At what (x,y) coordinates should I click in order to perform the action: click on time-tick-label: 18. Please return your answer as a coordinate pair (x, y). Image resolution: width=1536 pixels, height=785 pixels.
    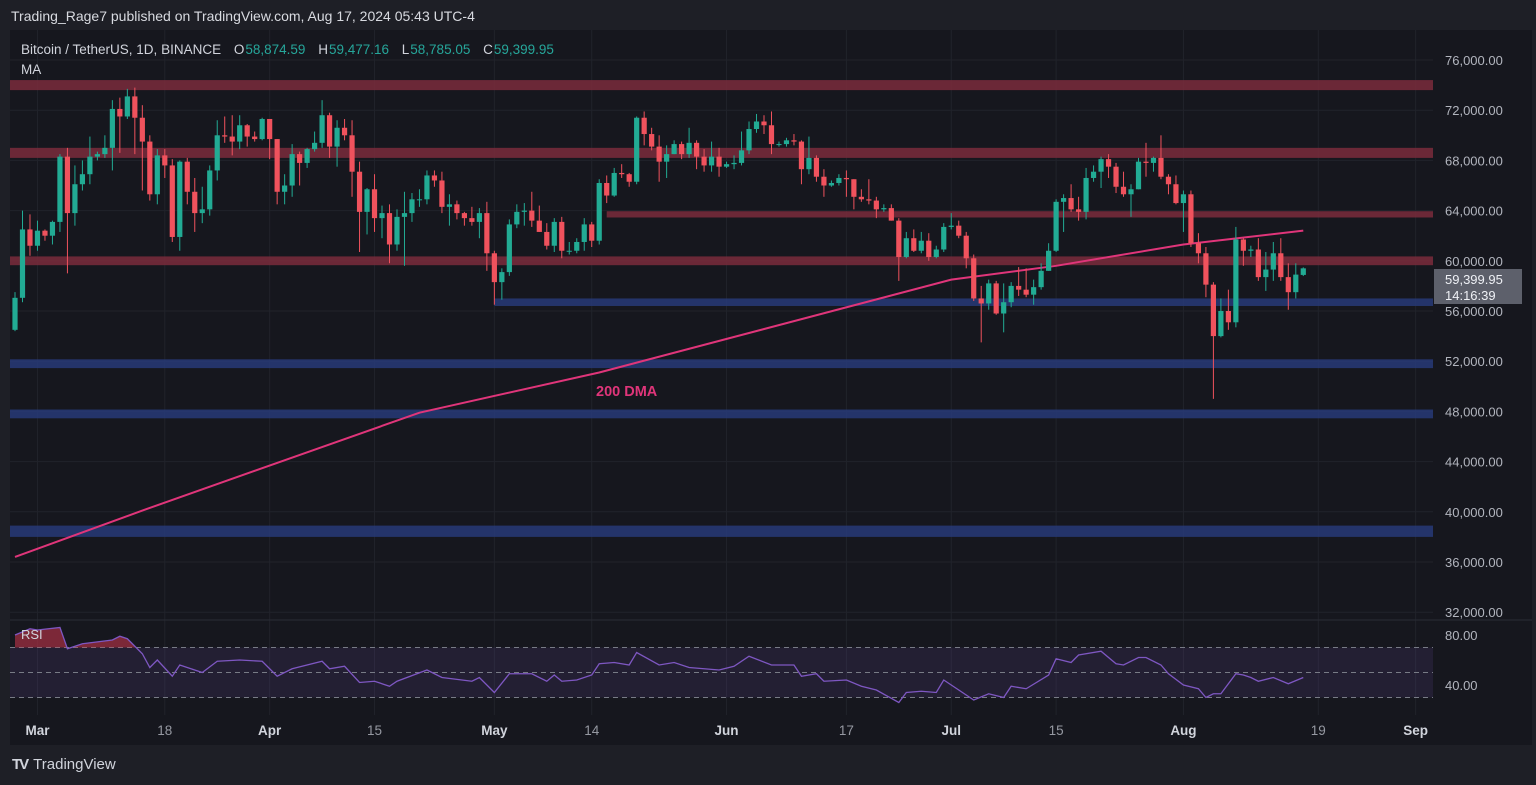
    Looking at the image, I should click on (164, 730).